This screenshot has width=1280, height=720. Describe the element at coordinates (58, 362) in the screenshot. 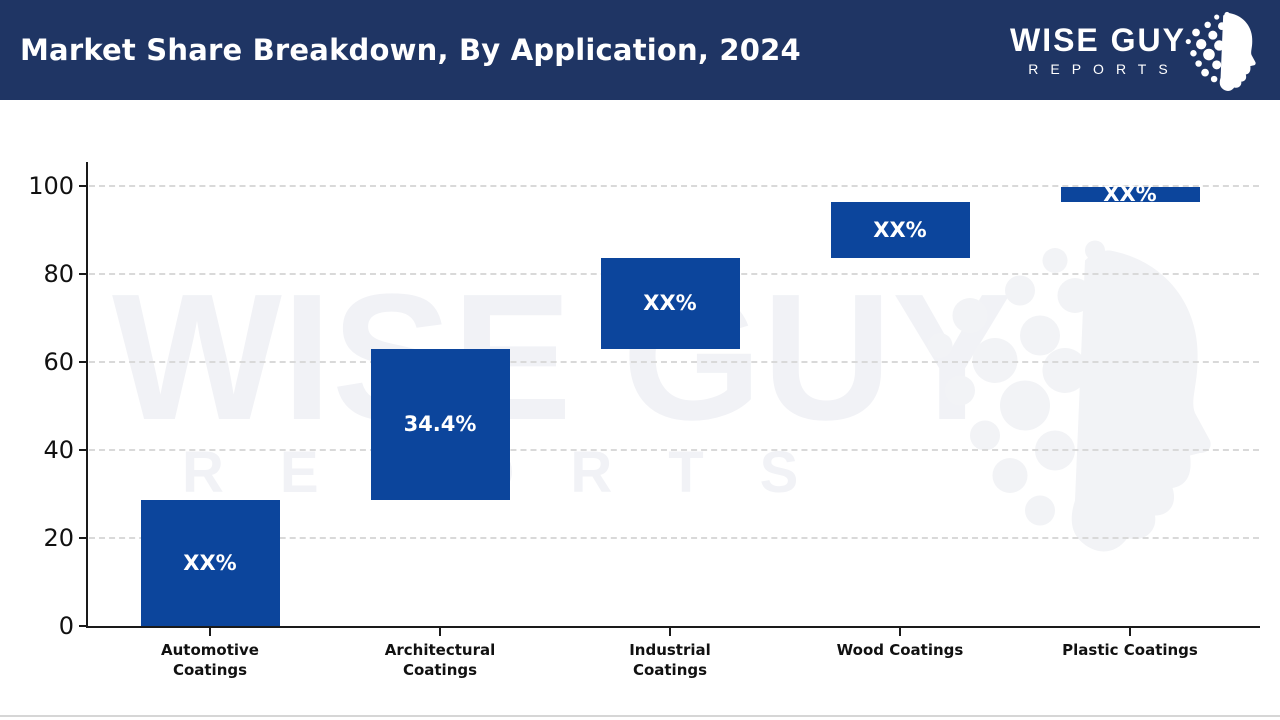

I see `y-tick-label: 60` at that location.